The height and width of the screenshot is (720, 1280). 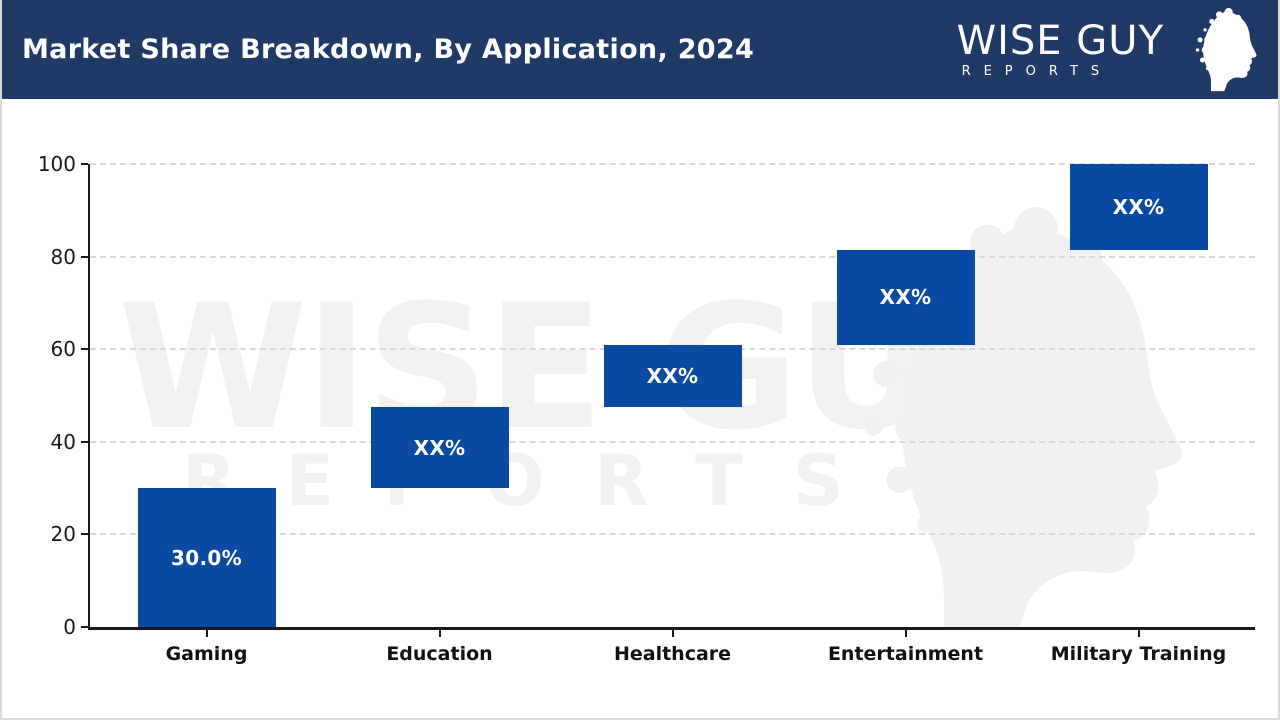 I want to click on bar-healthcare: XX%, so click(x=672, y=376).